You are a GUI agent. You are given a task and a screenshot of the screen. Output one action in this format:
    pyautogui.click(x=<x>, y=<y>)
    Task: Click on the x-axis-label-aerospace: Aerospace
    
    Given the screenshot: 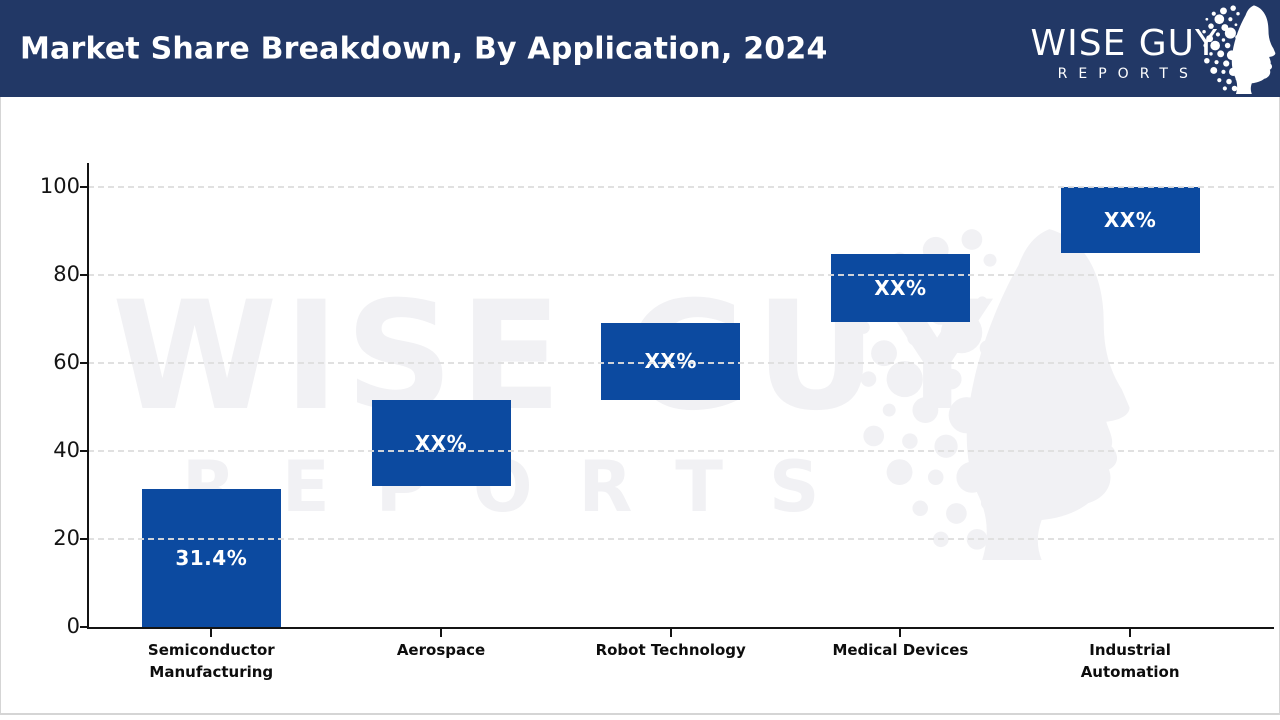 What is the action you would take?
    pyautogui.click(x=441, y=650)
    